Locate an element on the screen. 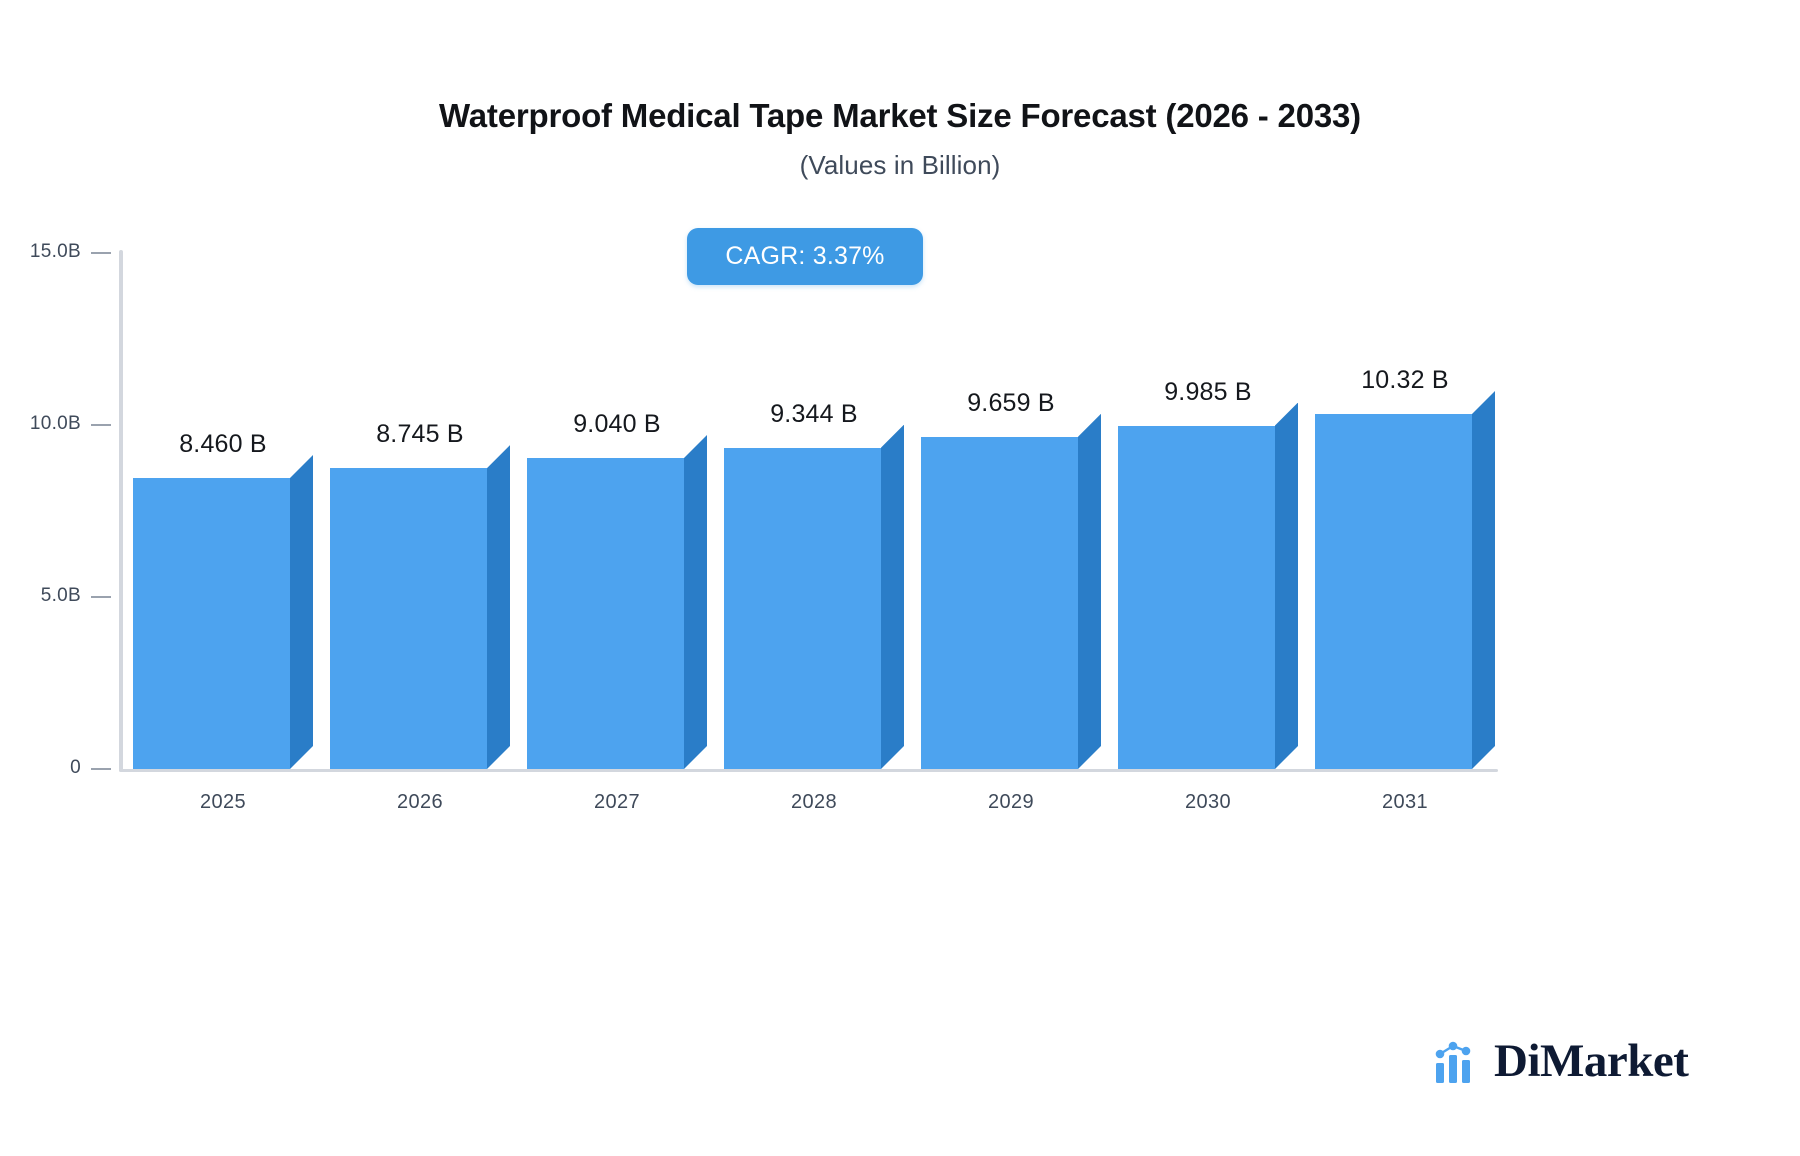 The width and height of the screenshot is (1800, 1156). bar-value-label: 8.460 B is located at coordinates (223, 443).